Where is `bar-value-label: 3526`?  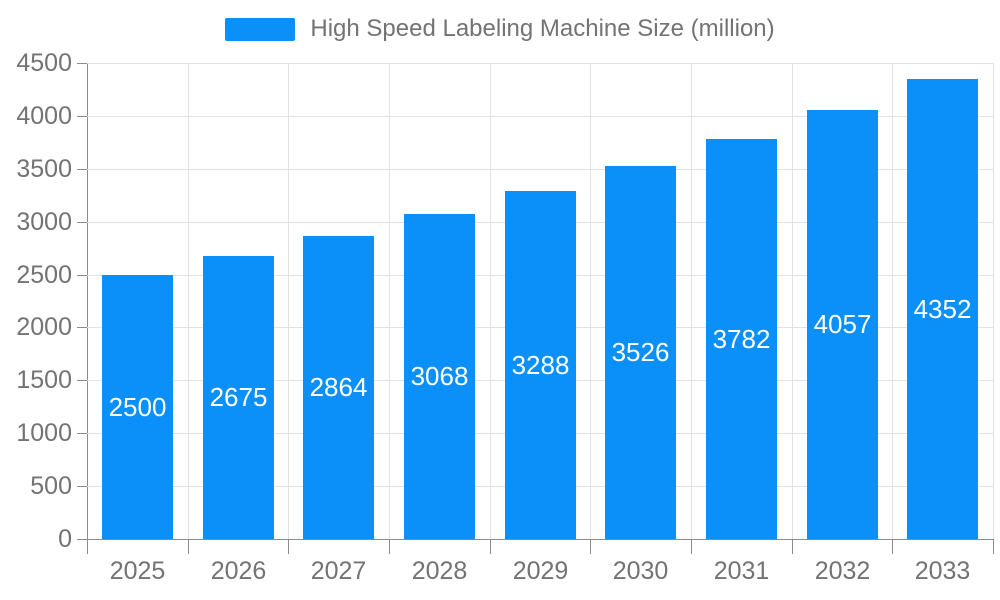
bar-value-label: 3526 is located at coordinates (640, 352).